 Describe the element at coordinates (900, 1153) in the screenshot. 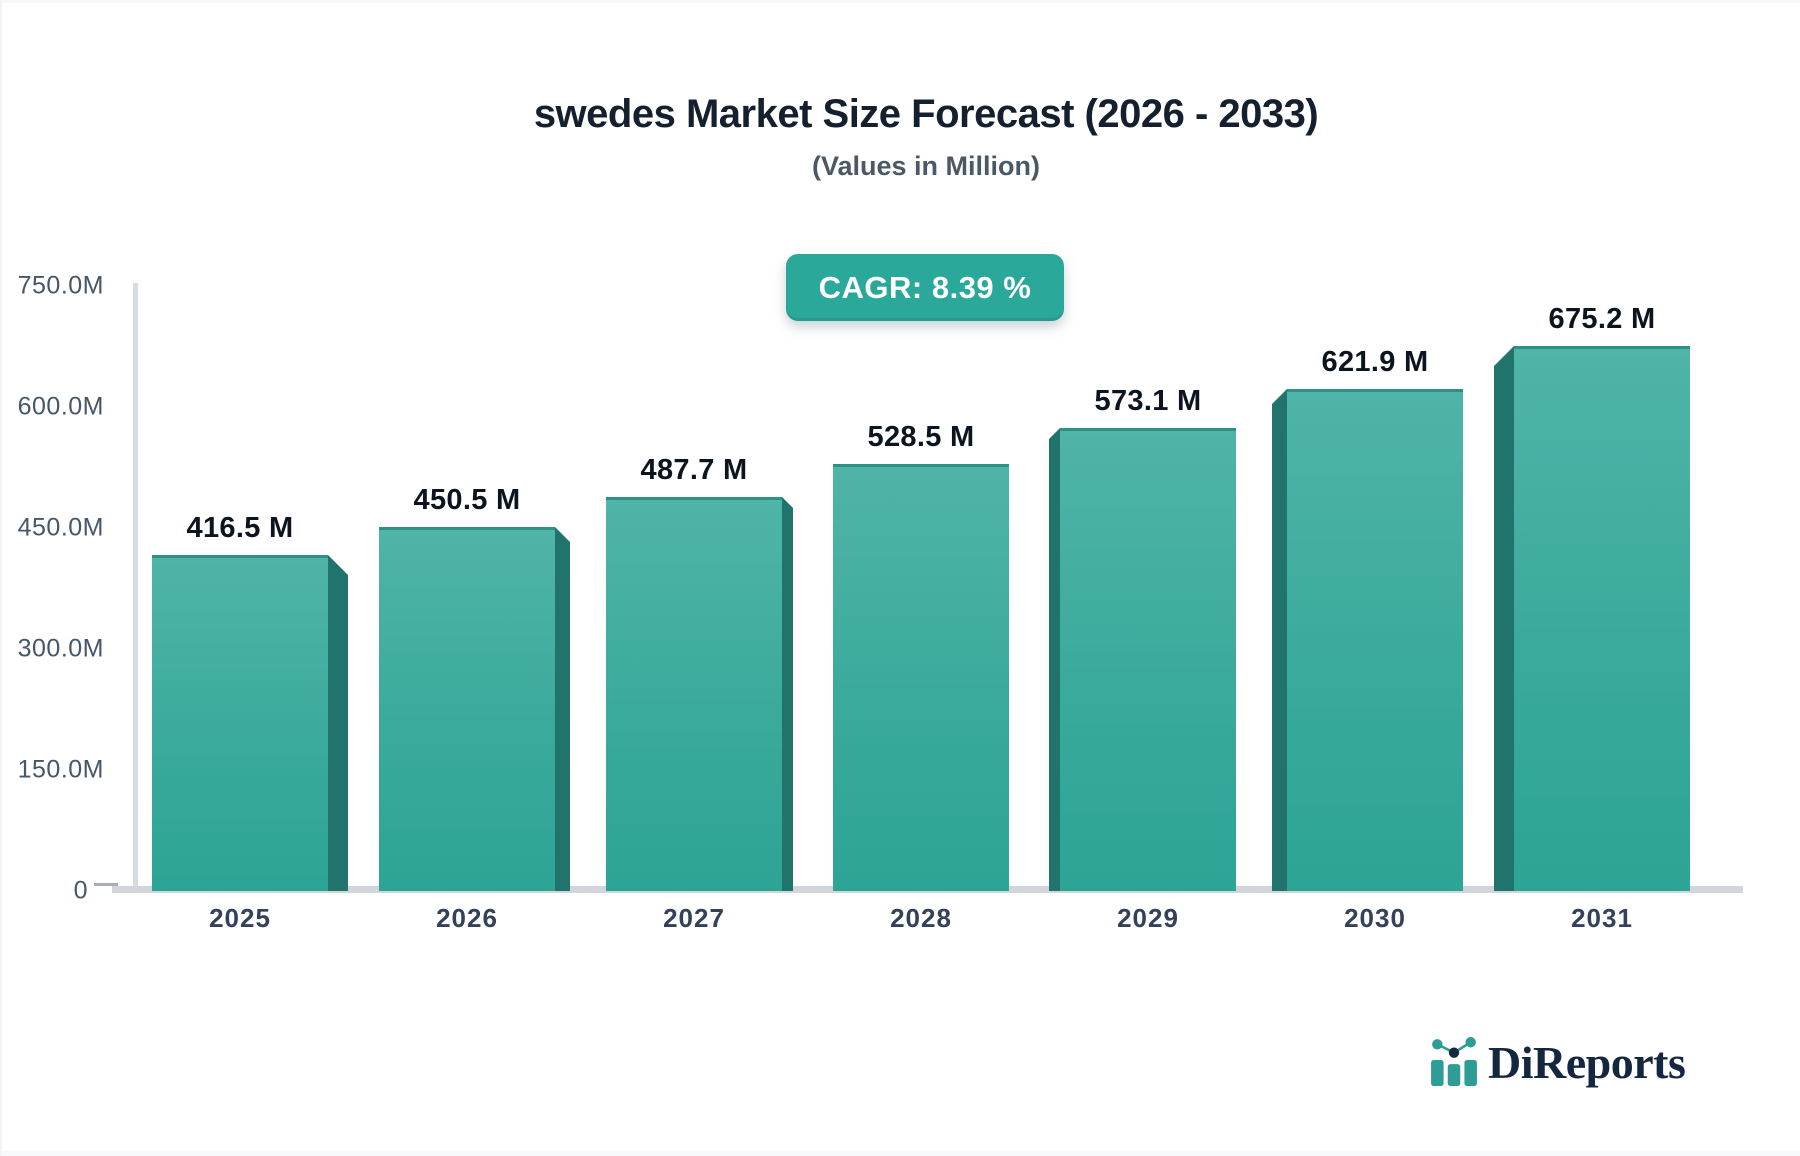

I see `page-edge-bottom` at that location.